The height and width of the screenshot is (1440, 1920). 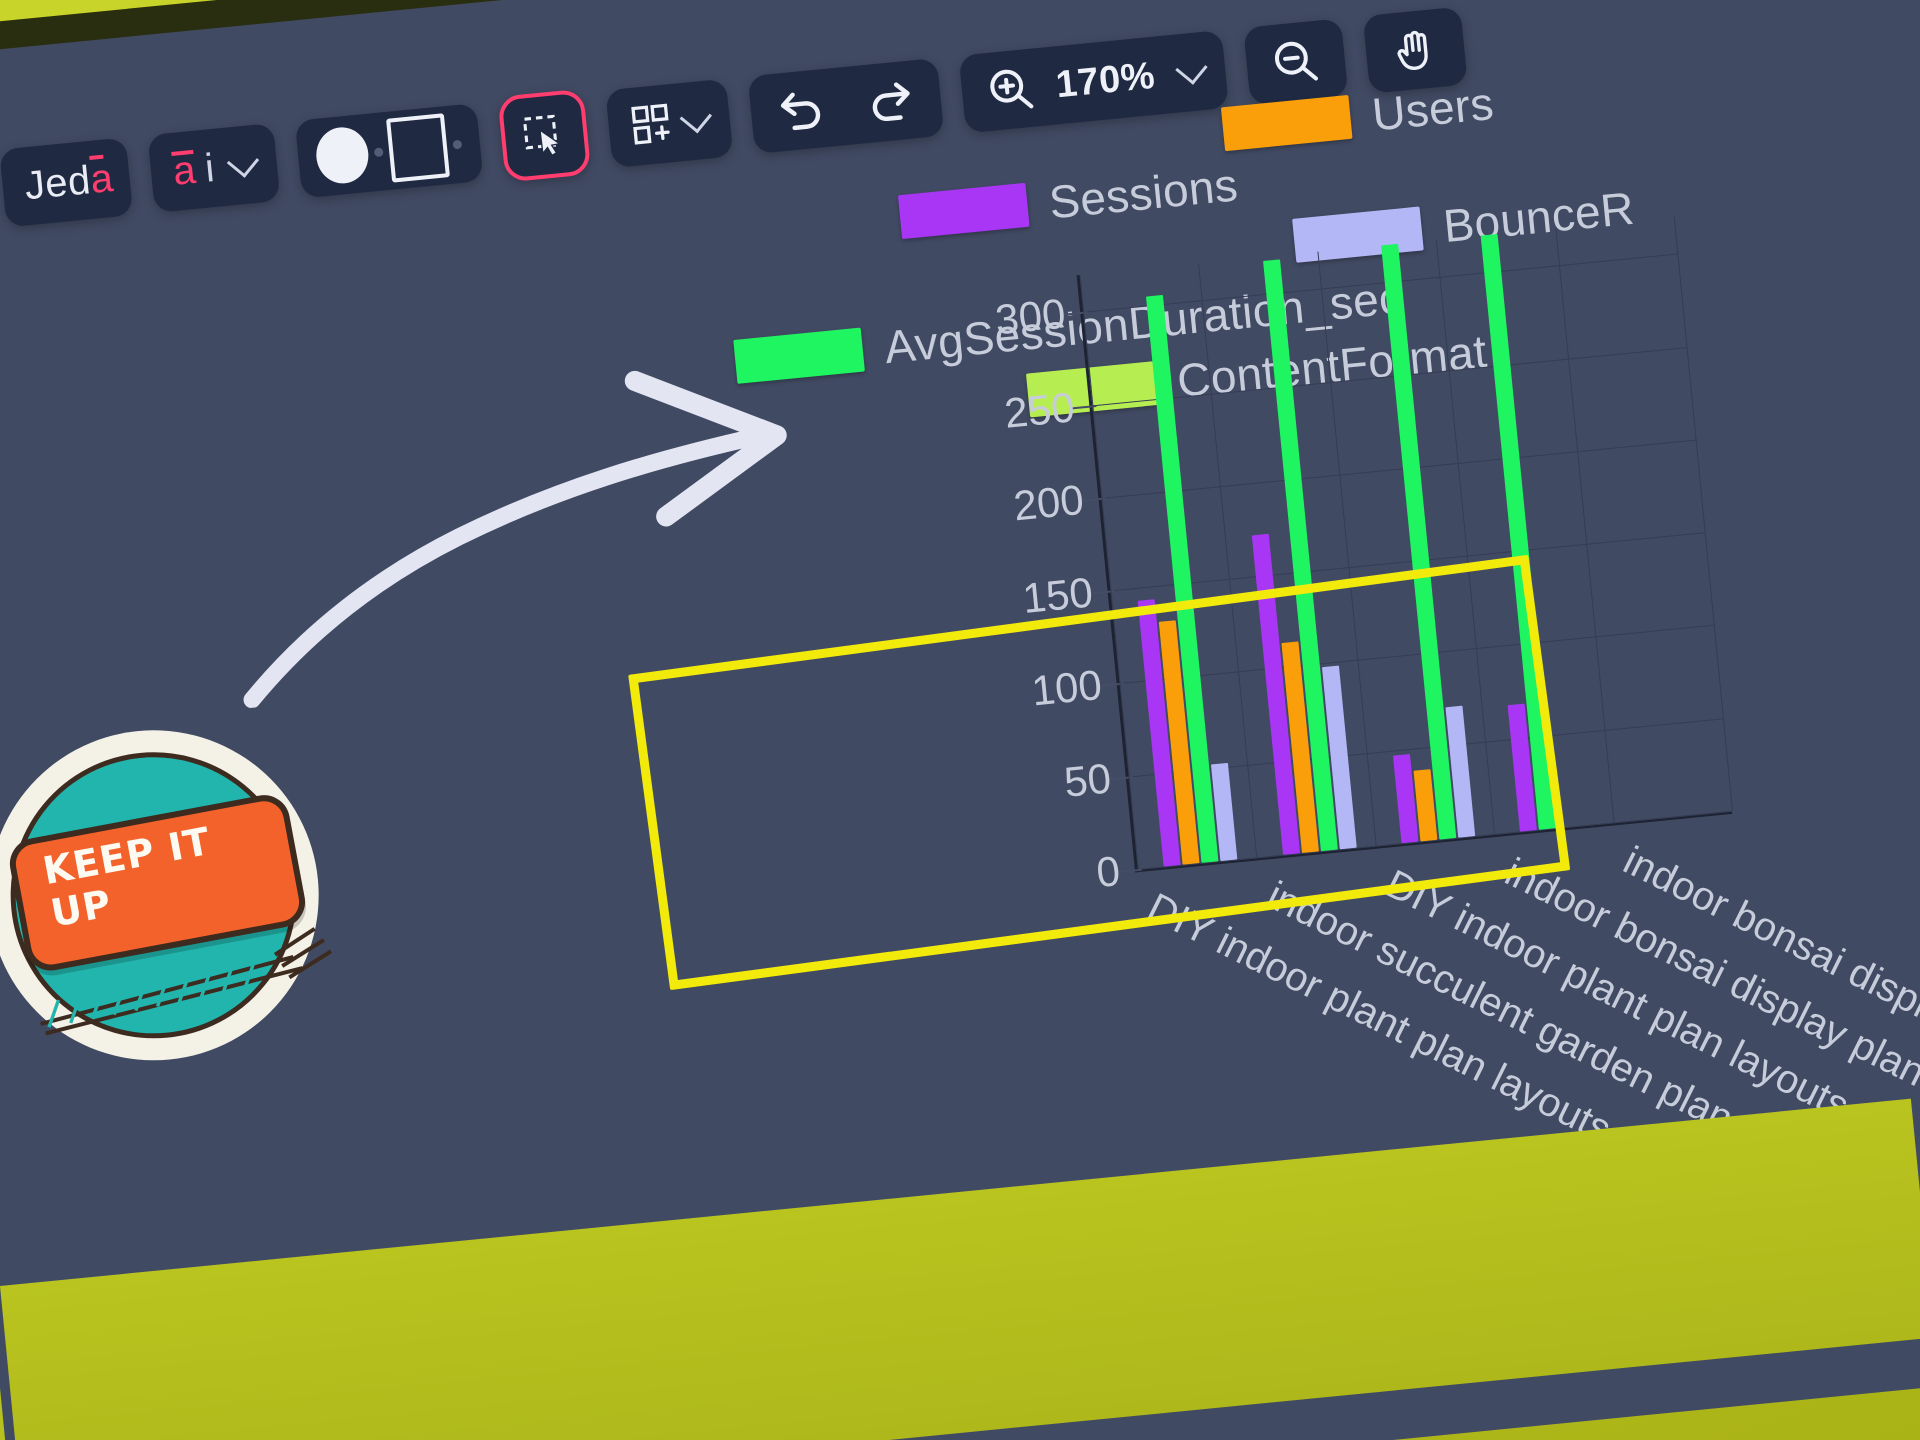 I want to click on legend-label: Sessions, so click(x=1143, y=193).